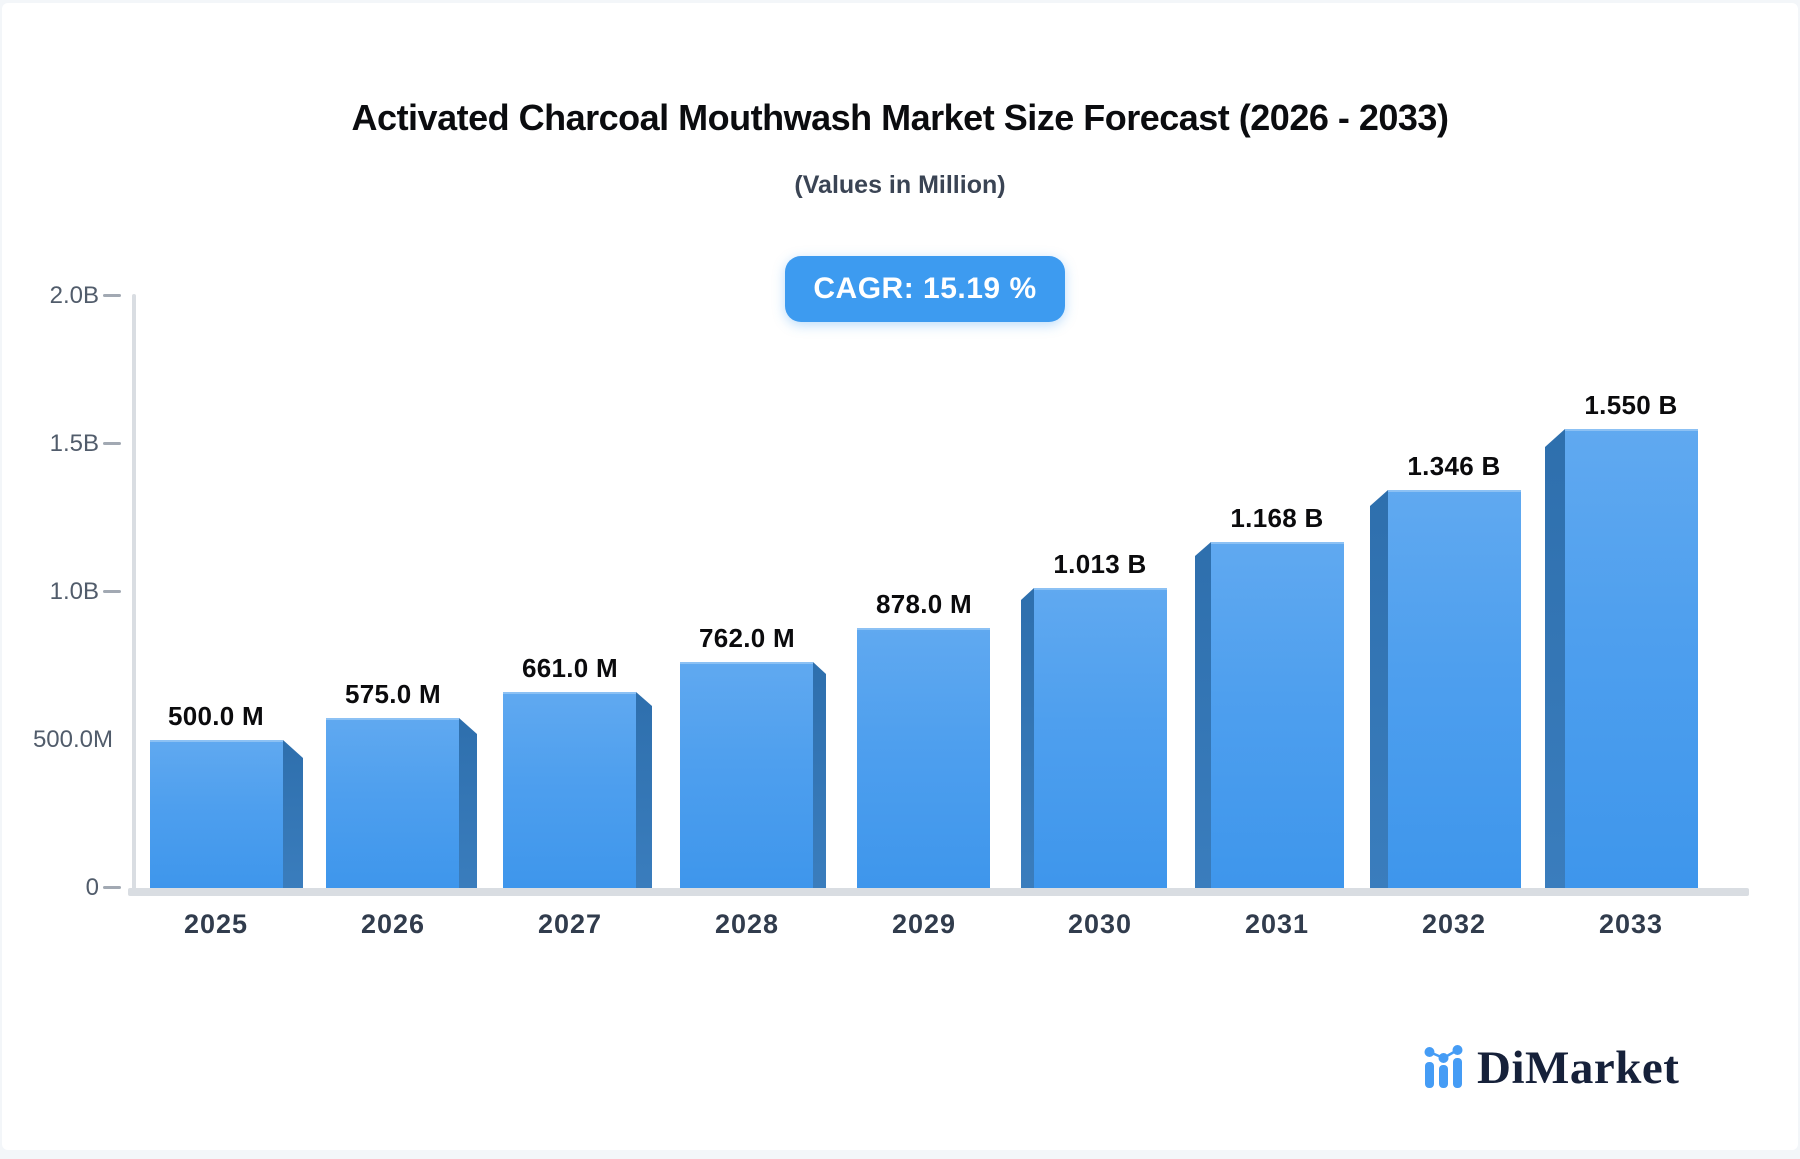 The image size is (1800, 1159). Describe the element at coordinates (216, 814) in the screenshot. I see `bar-2025` at that location.